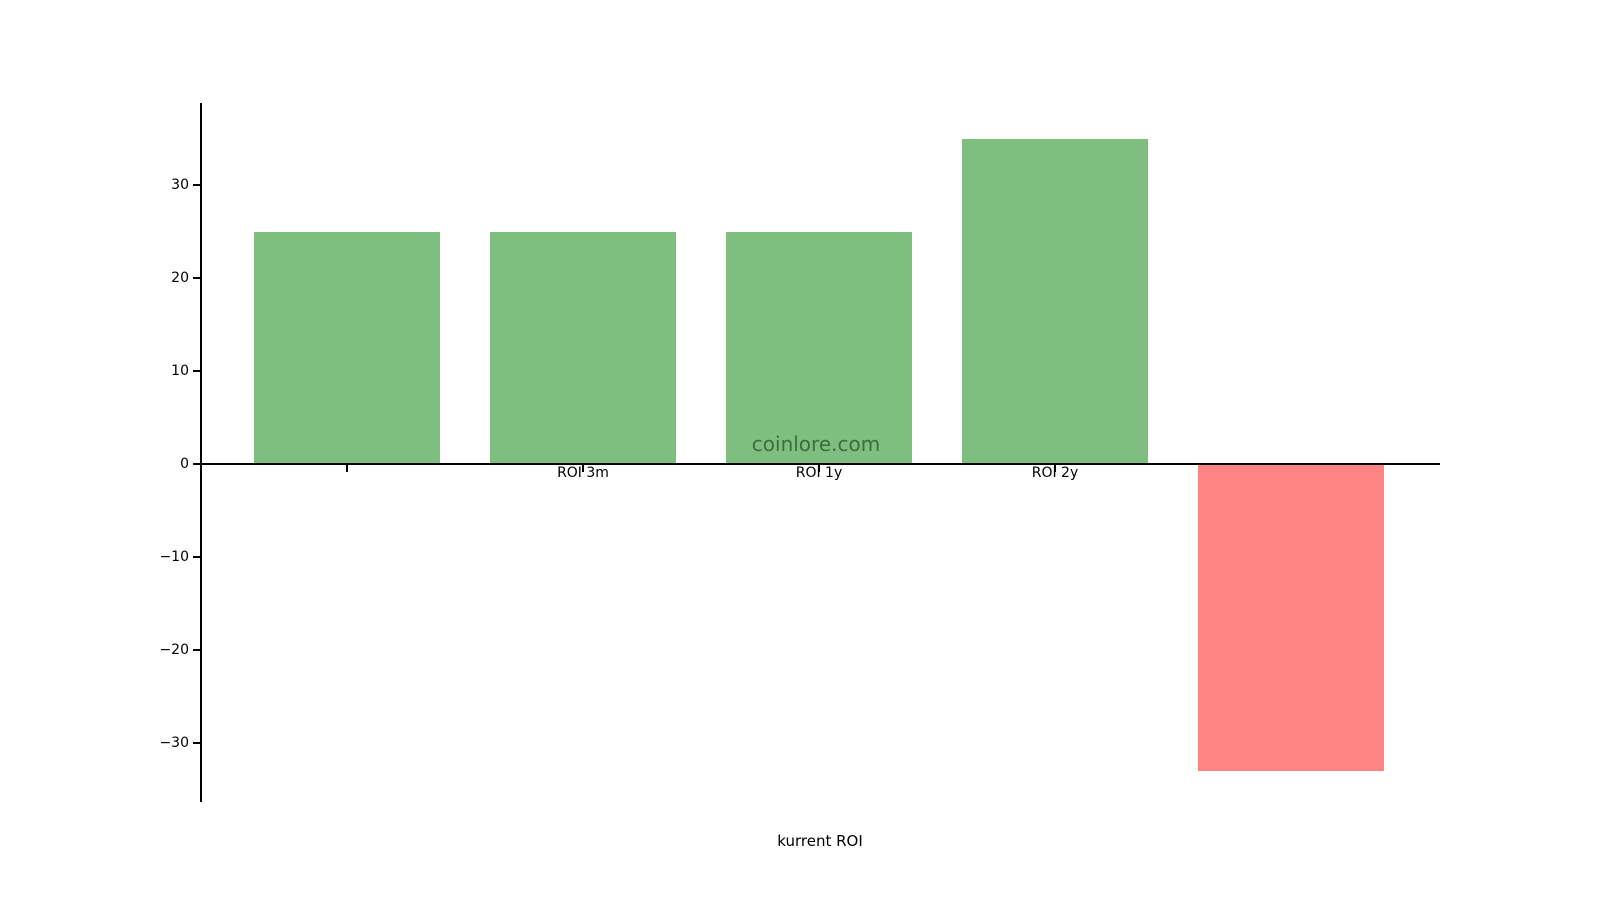  Describe the element at coordinates (583, 347) in the screenshot. I see `bar-roi-3m` at that location.